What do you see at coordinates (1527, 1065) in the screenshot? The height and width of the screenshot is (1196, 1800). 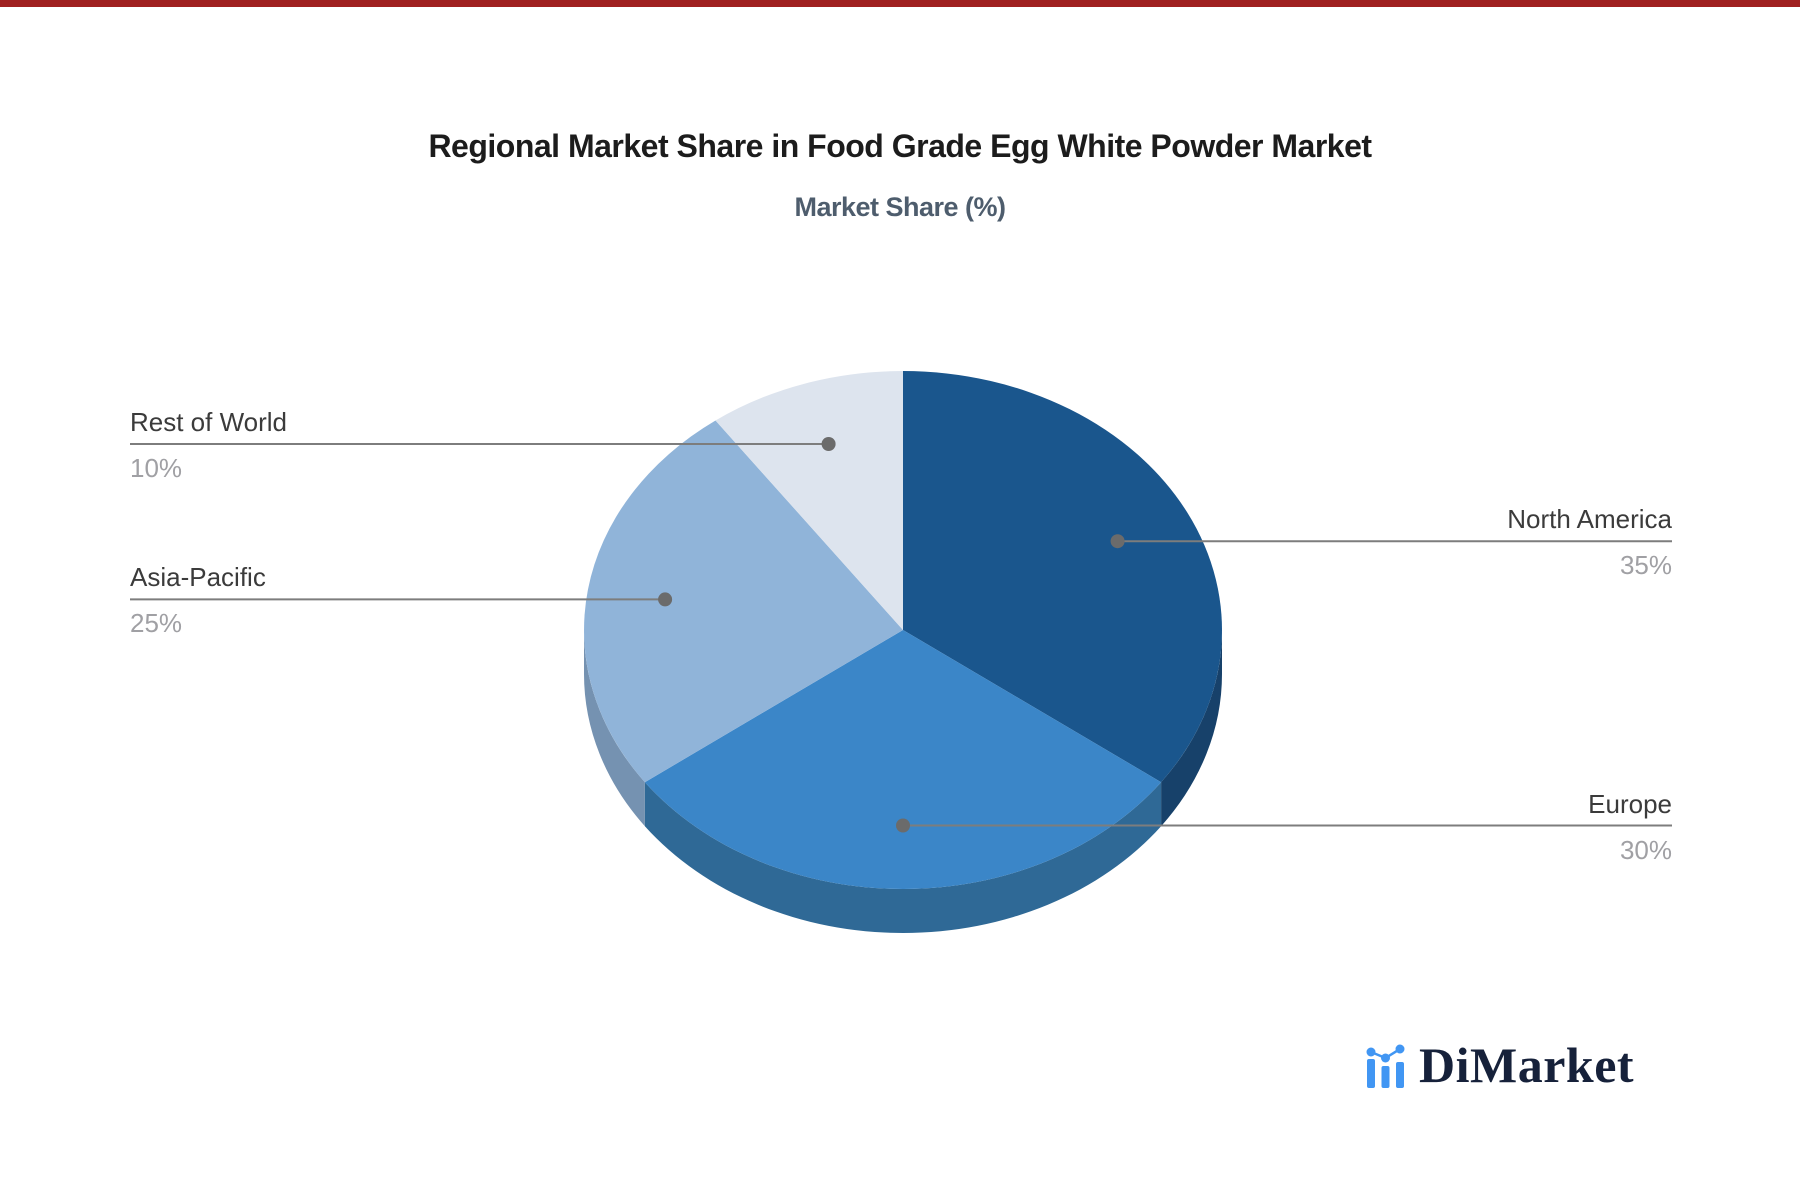 I see `brand-name: DiMarket` at bounding box center [1527, 1065].